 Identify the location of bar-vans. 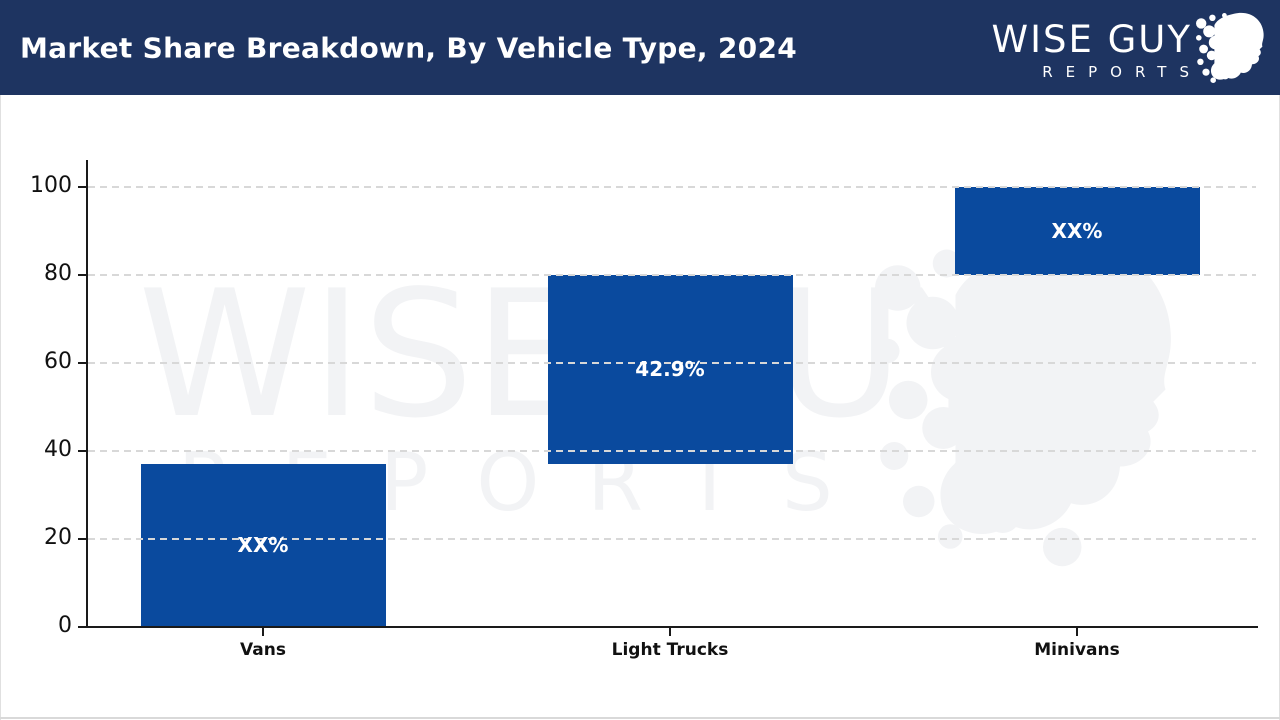
(263, 545).